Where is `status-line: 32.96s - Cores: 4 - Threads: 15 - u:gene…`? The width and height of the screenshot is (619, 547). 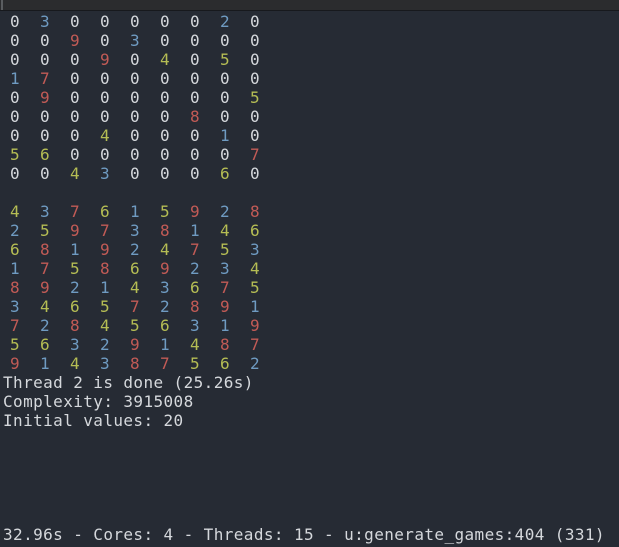
status-line: 32.96s - Cores: 4 - Threads: 15 - u:gene… is located at coordinates (304, 534).